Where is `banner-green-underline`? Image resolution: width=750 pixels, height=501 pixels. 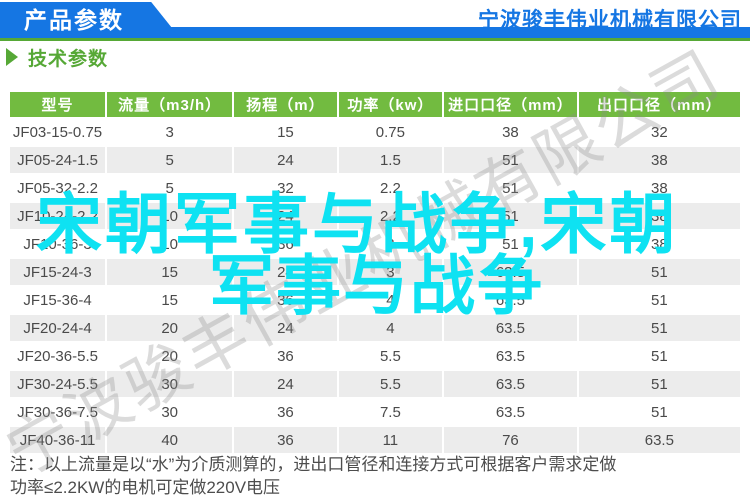 banner-green-underline is located at coordinates (375, 39).